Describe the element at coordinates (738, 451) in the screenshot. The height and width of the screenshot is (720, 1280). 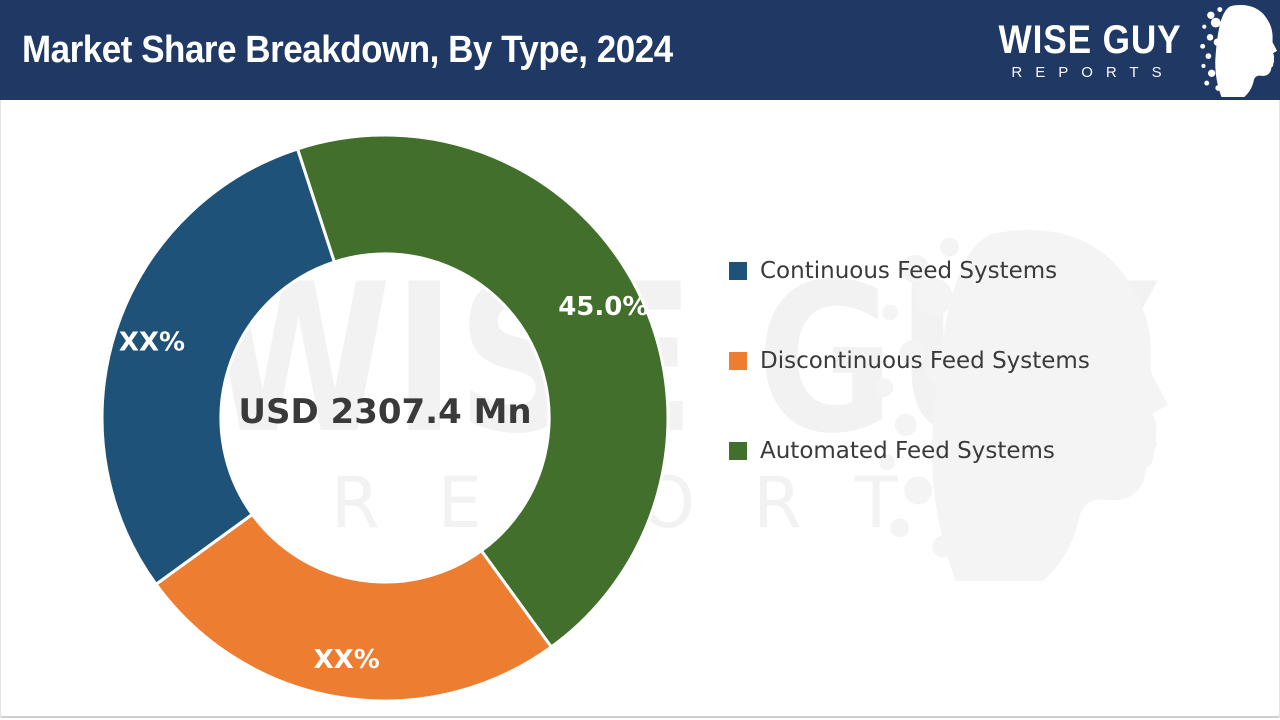
I see `legend-swatch-automated-feed-systems` at that location.